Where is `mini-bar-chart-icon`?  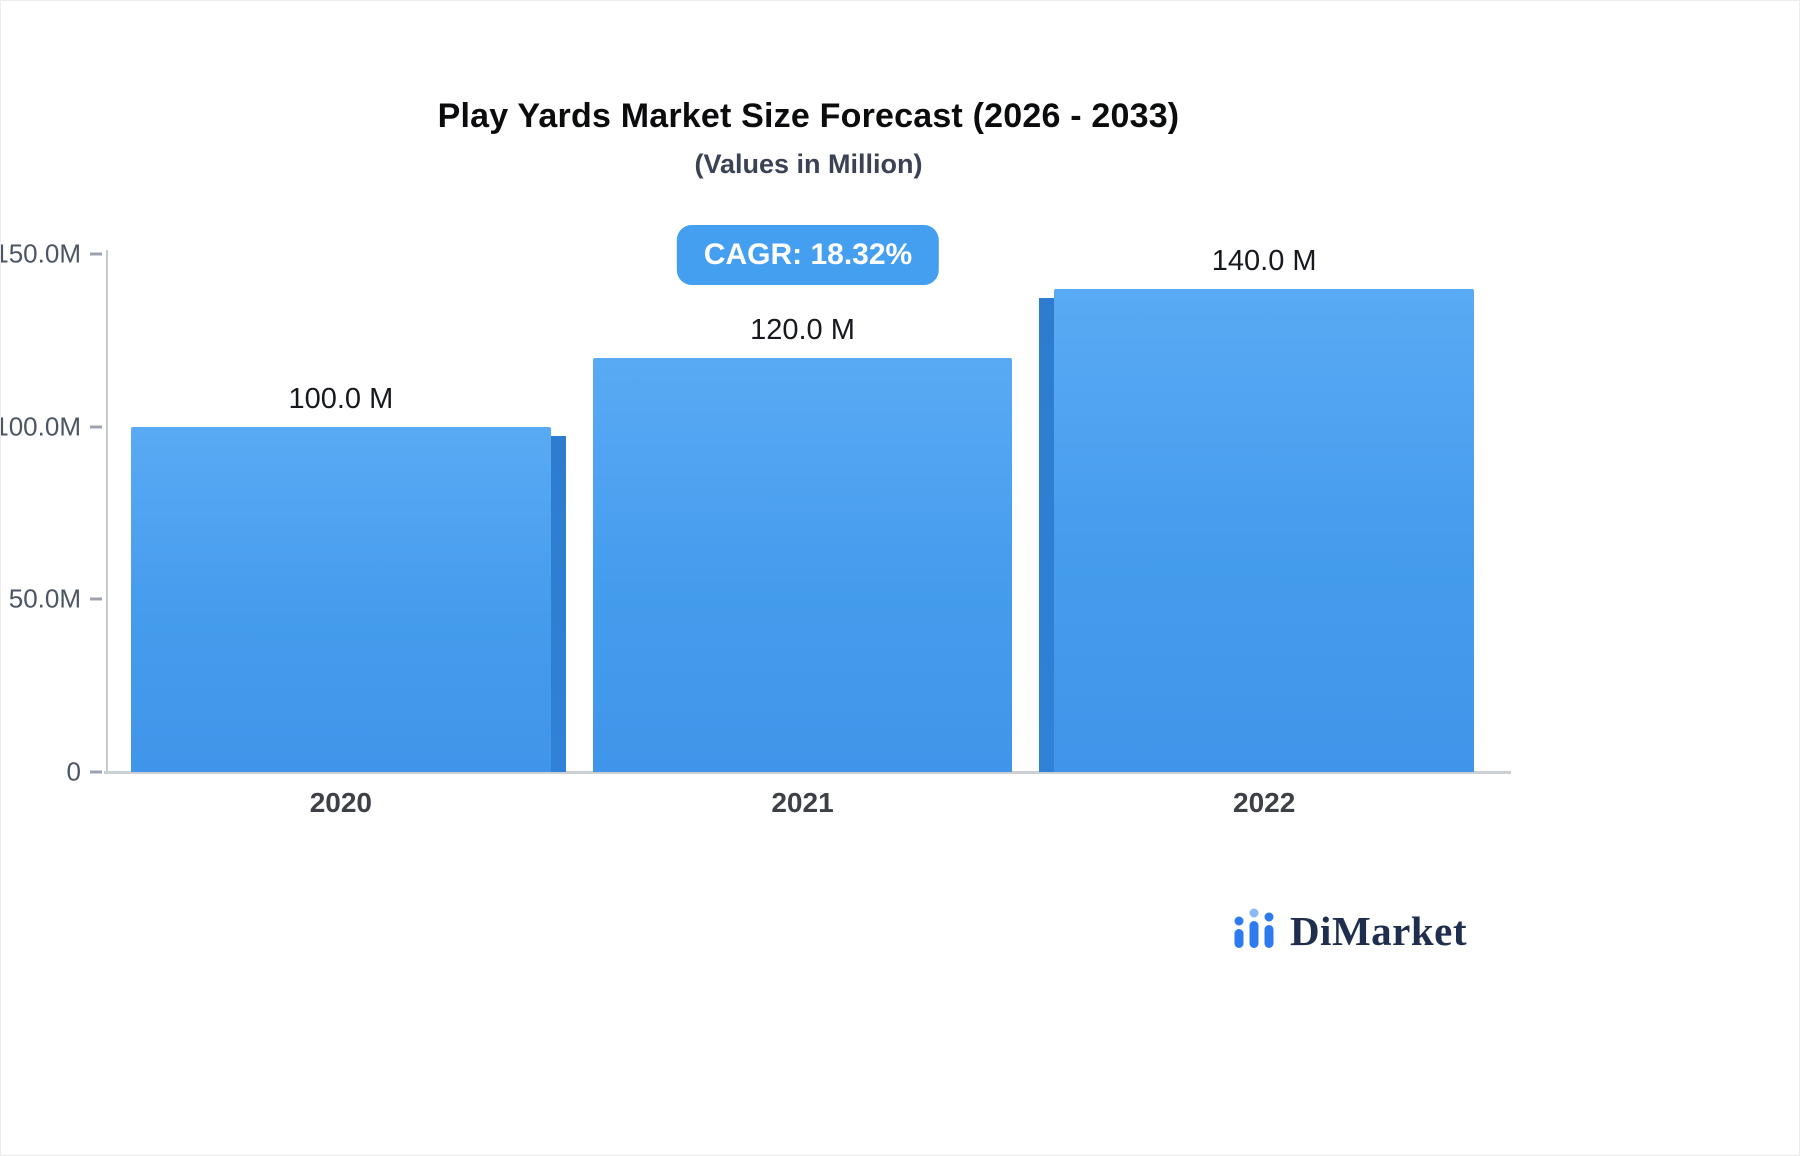
mini-bar-chart-icon is located at coordinates (1254, 930).